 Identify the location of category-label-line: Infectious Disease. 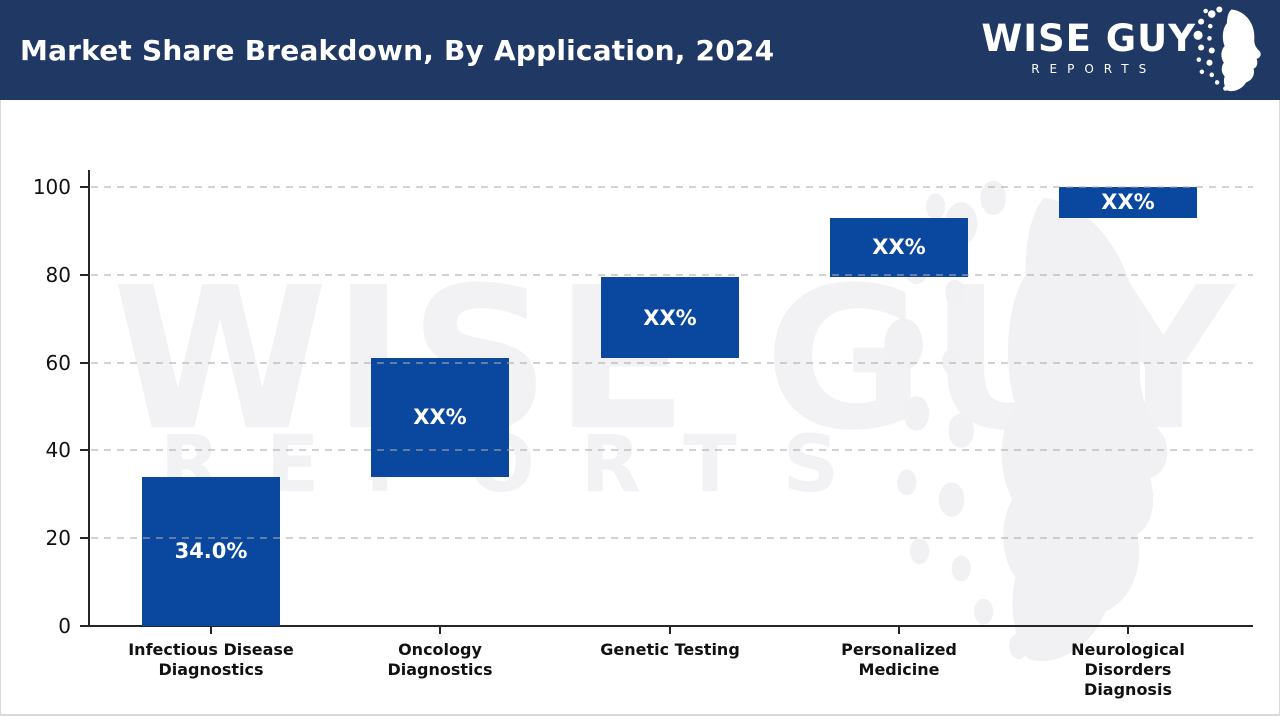
(211, 649).